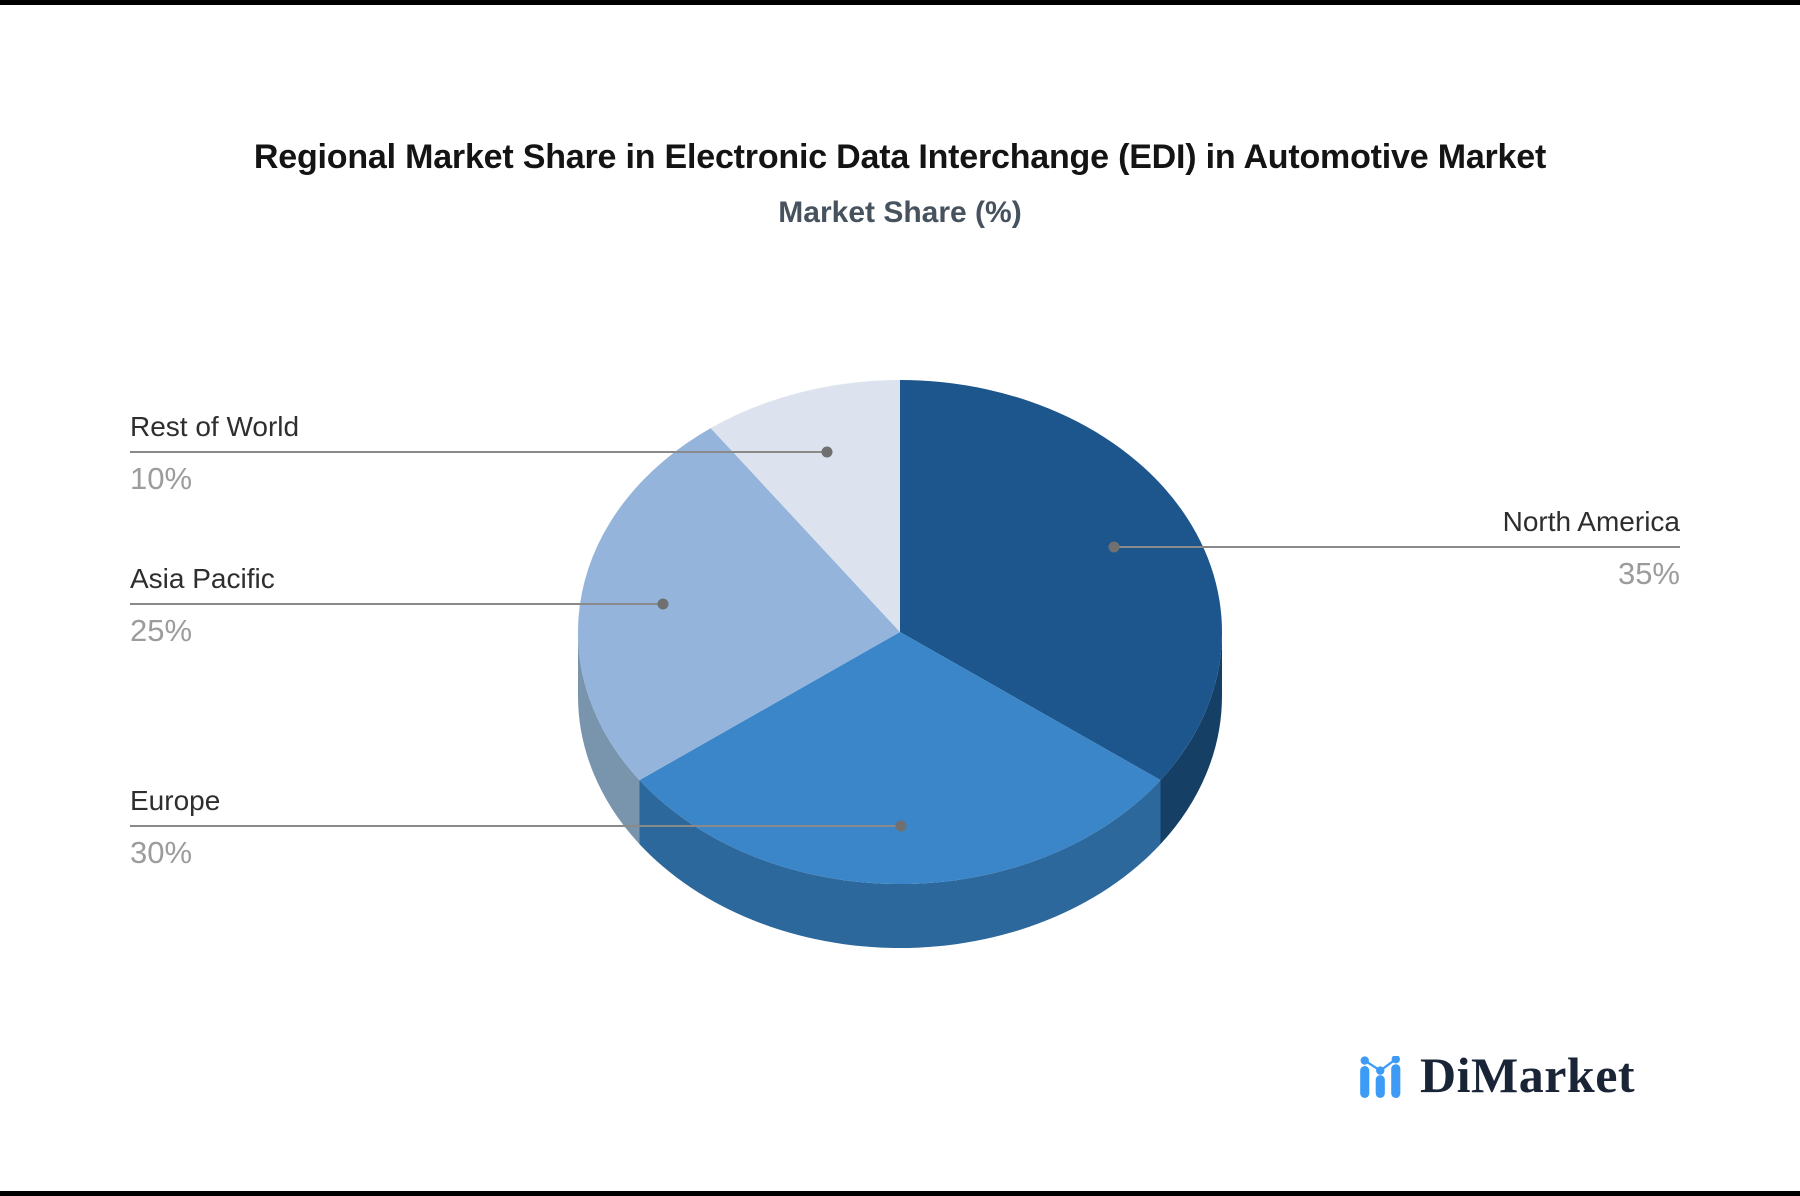  I want to click on pie-slice-side-europe, so click(900, 864).